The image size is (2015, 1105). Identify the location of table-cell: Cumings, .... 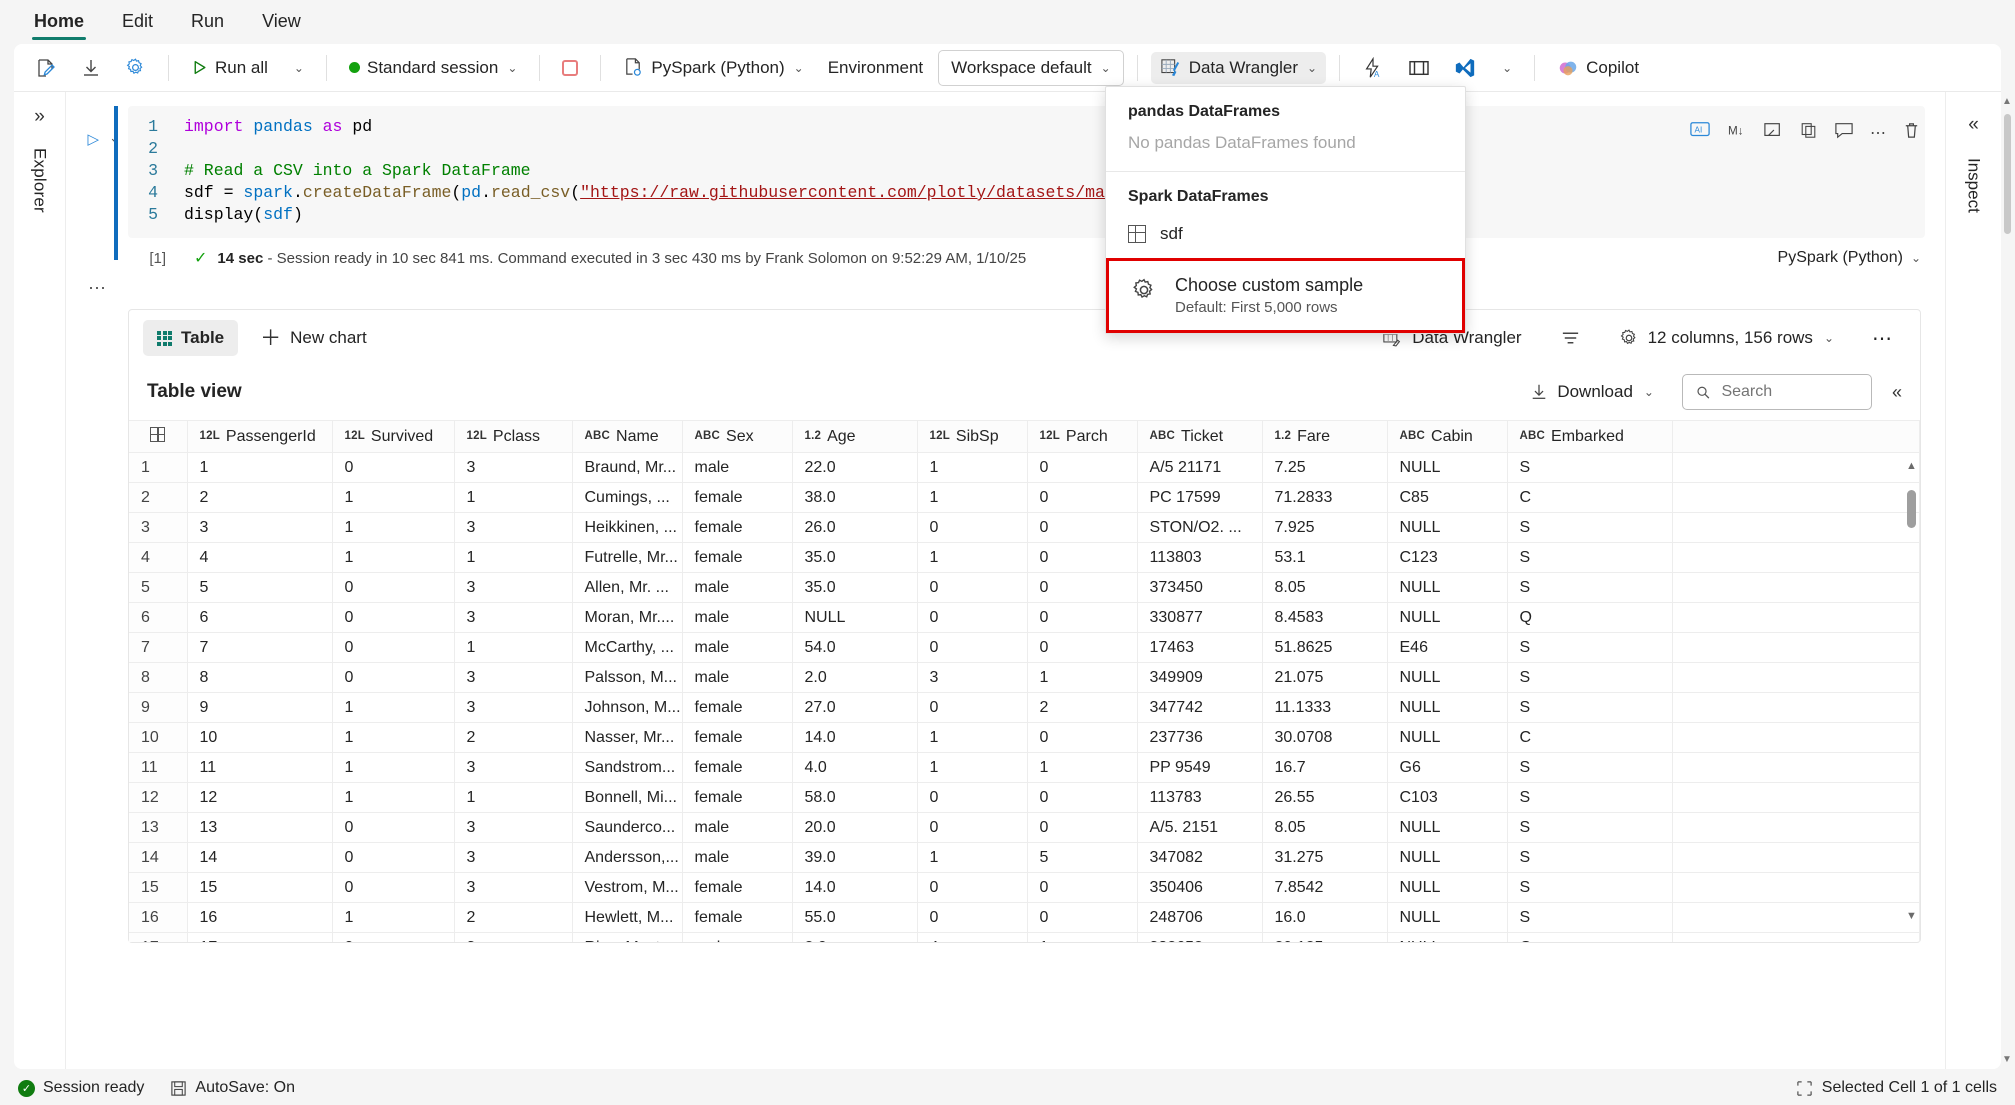
(627, 497).